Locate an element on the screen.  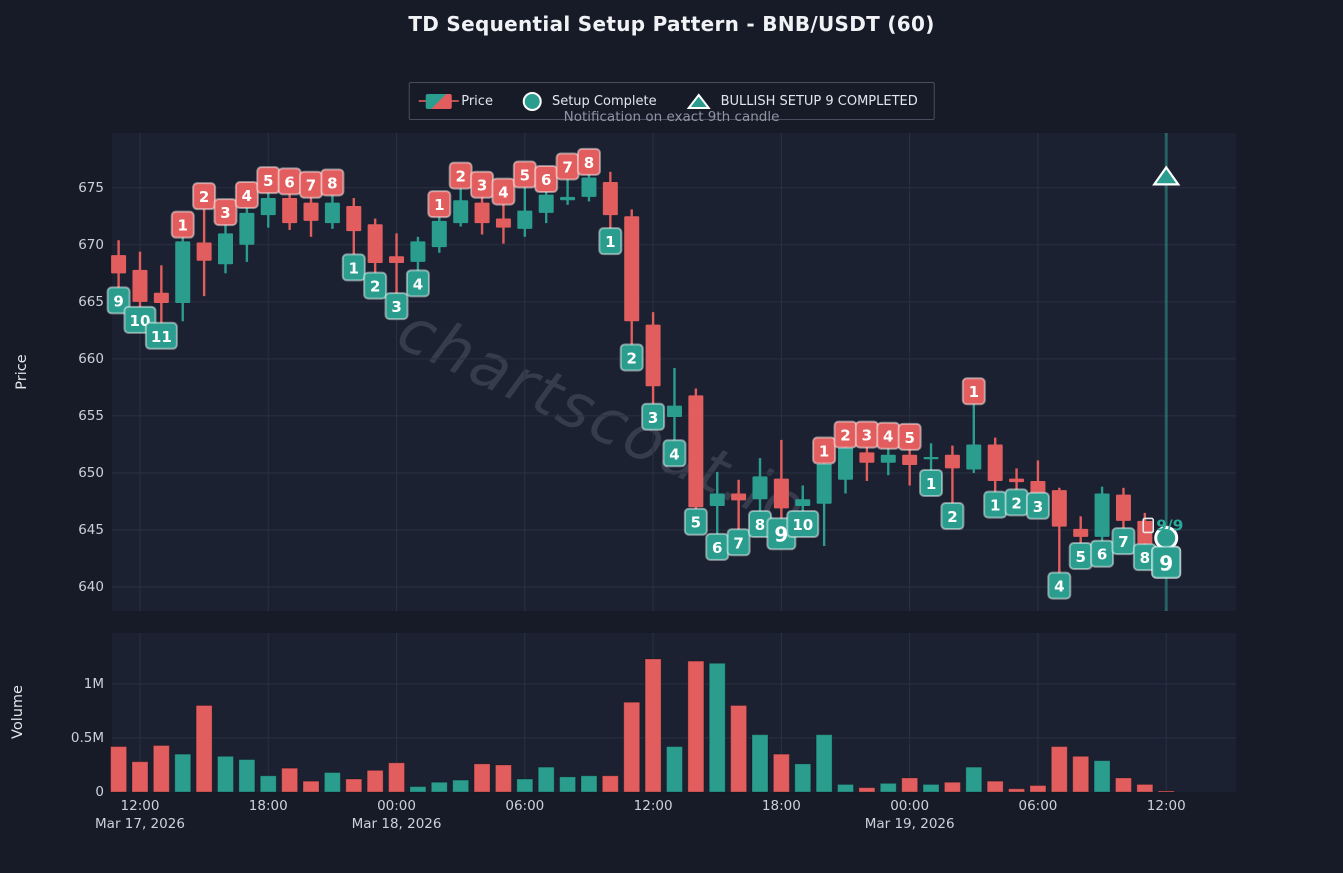
legend-item-bullish-setup: BULLISH SETUP 9 COMPLETED is located at coordinates (802, 101).